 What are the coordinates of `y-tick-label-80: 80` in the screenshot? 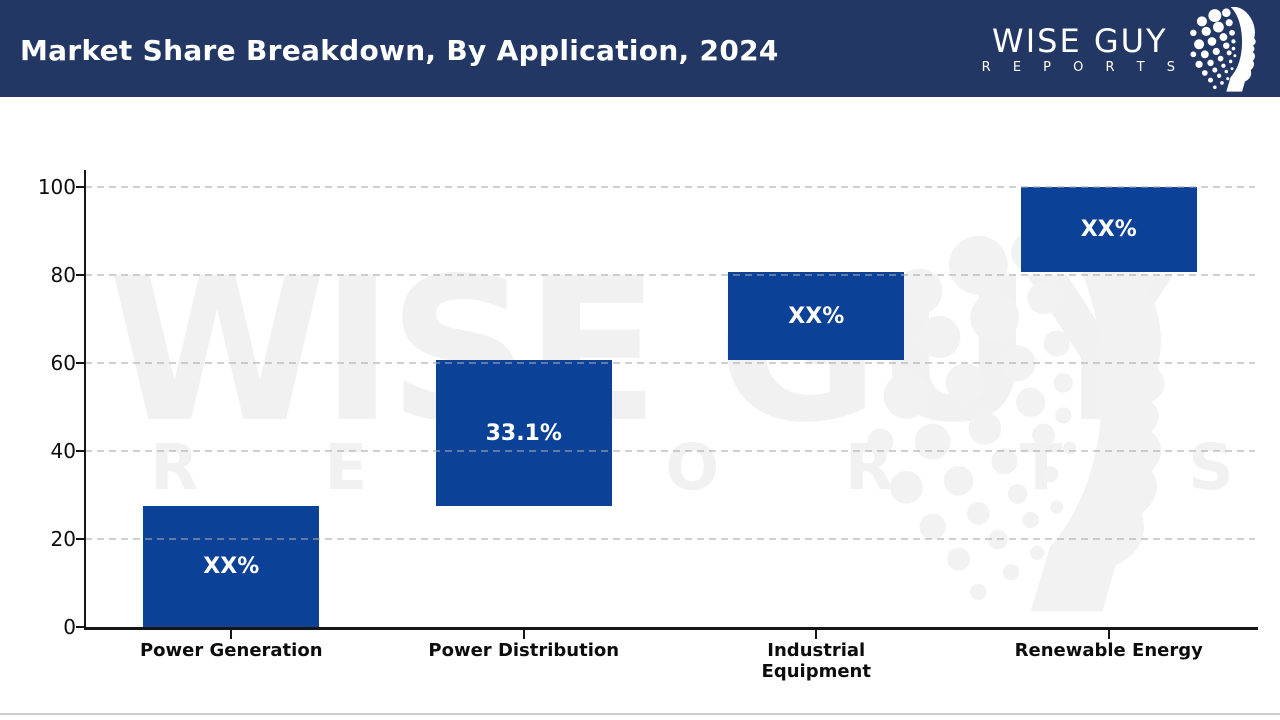 It's located at (63, 275).